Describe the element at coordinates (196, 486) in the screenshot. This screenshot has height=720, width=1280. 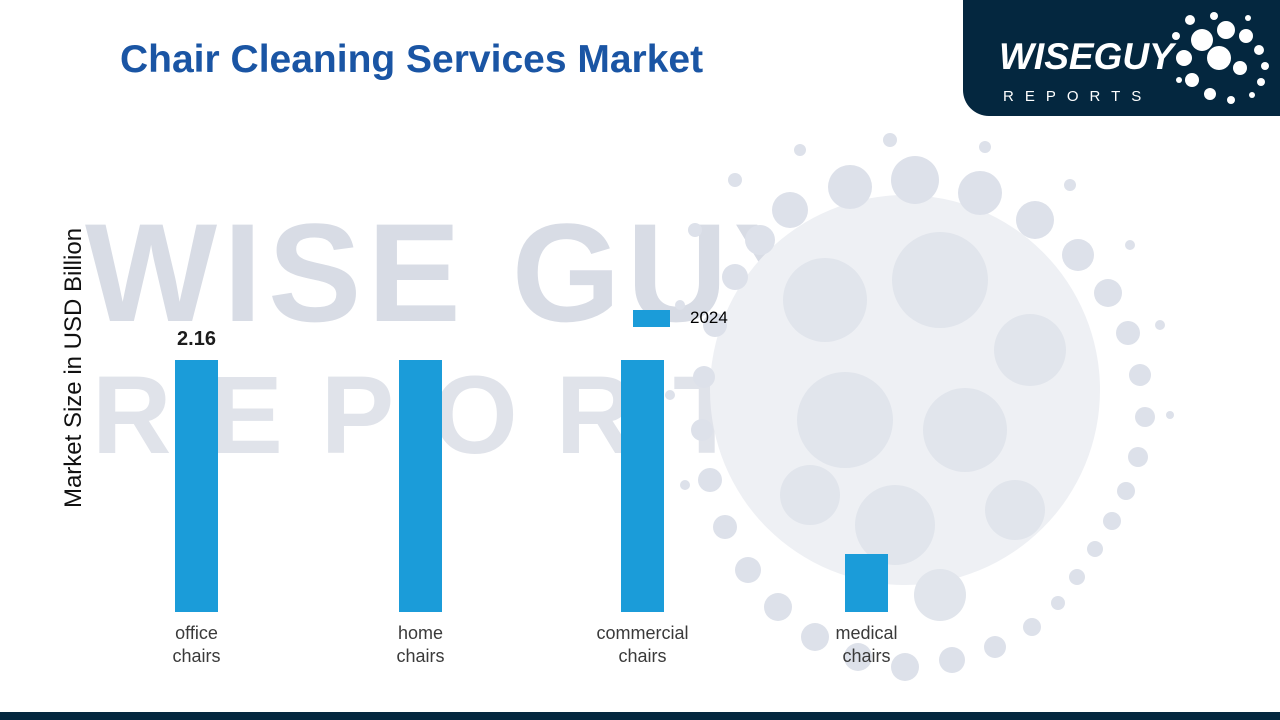
I see `bar-office-chairs` at that location.